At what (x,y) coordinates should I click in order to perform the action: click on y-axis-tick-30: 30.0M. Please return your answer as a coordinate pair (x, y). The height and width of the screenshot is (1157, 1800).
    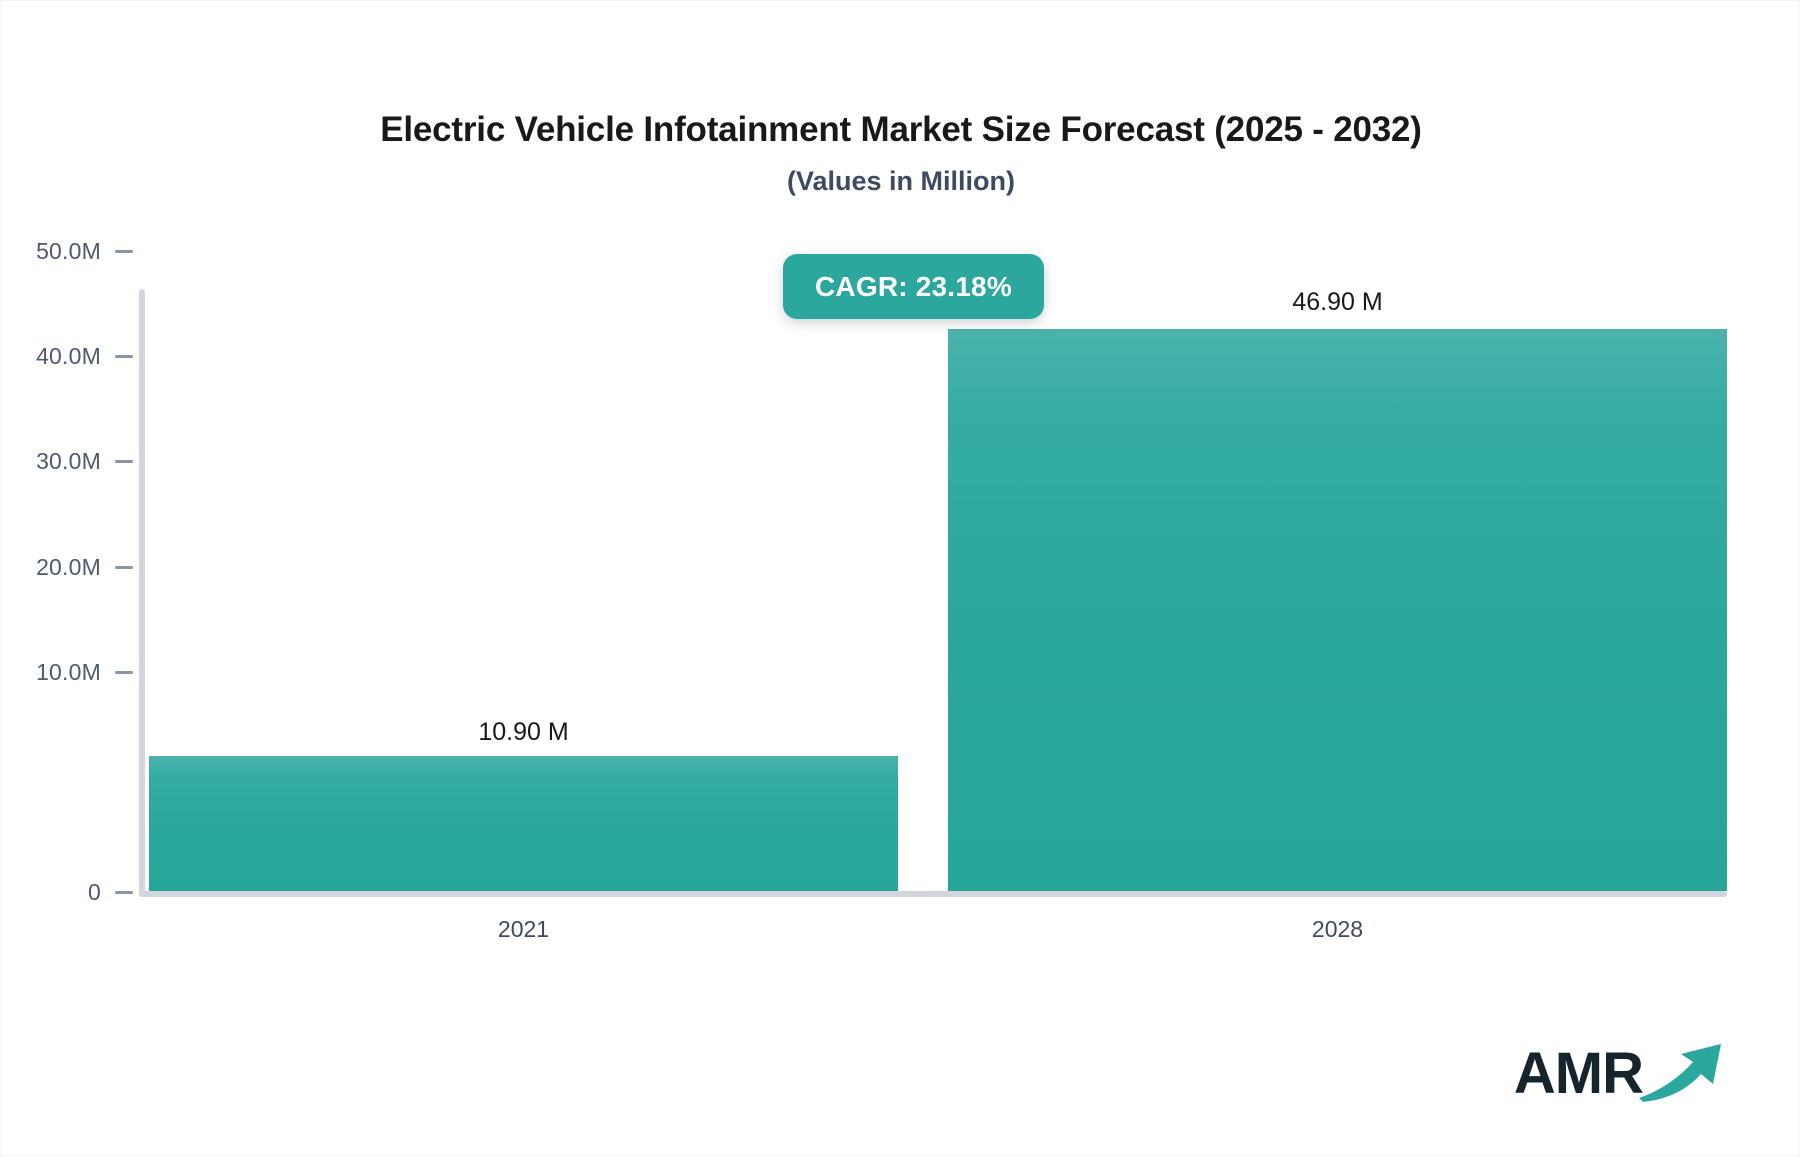
    Looking at the image, I should click on (67, 461).